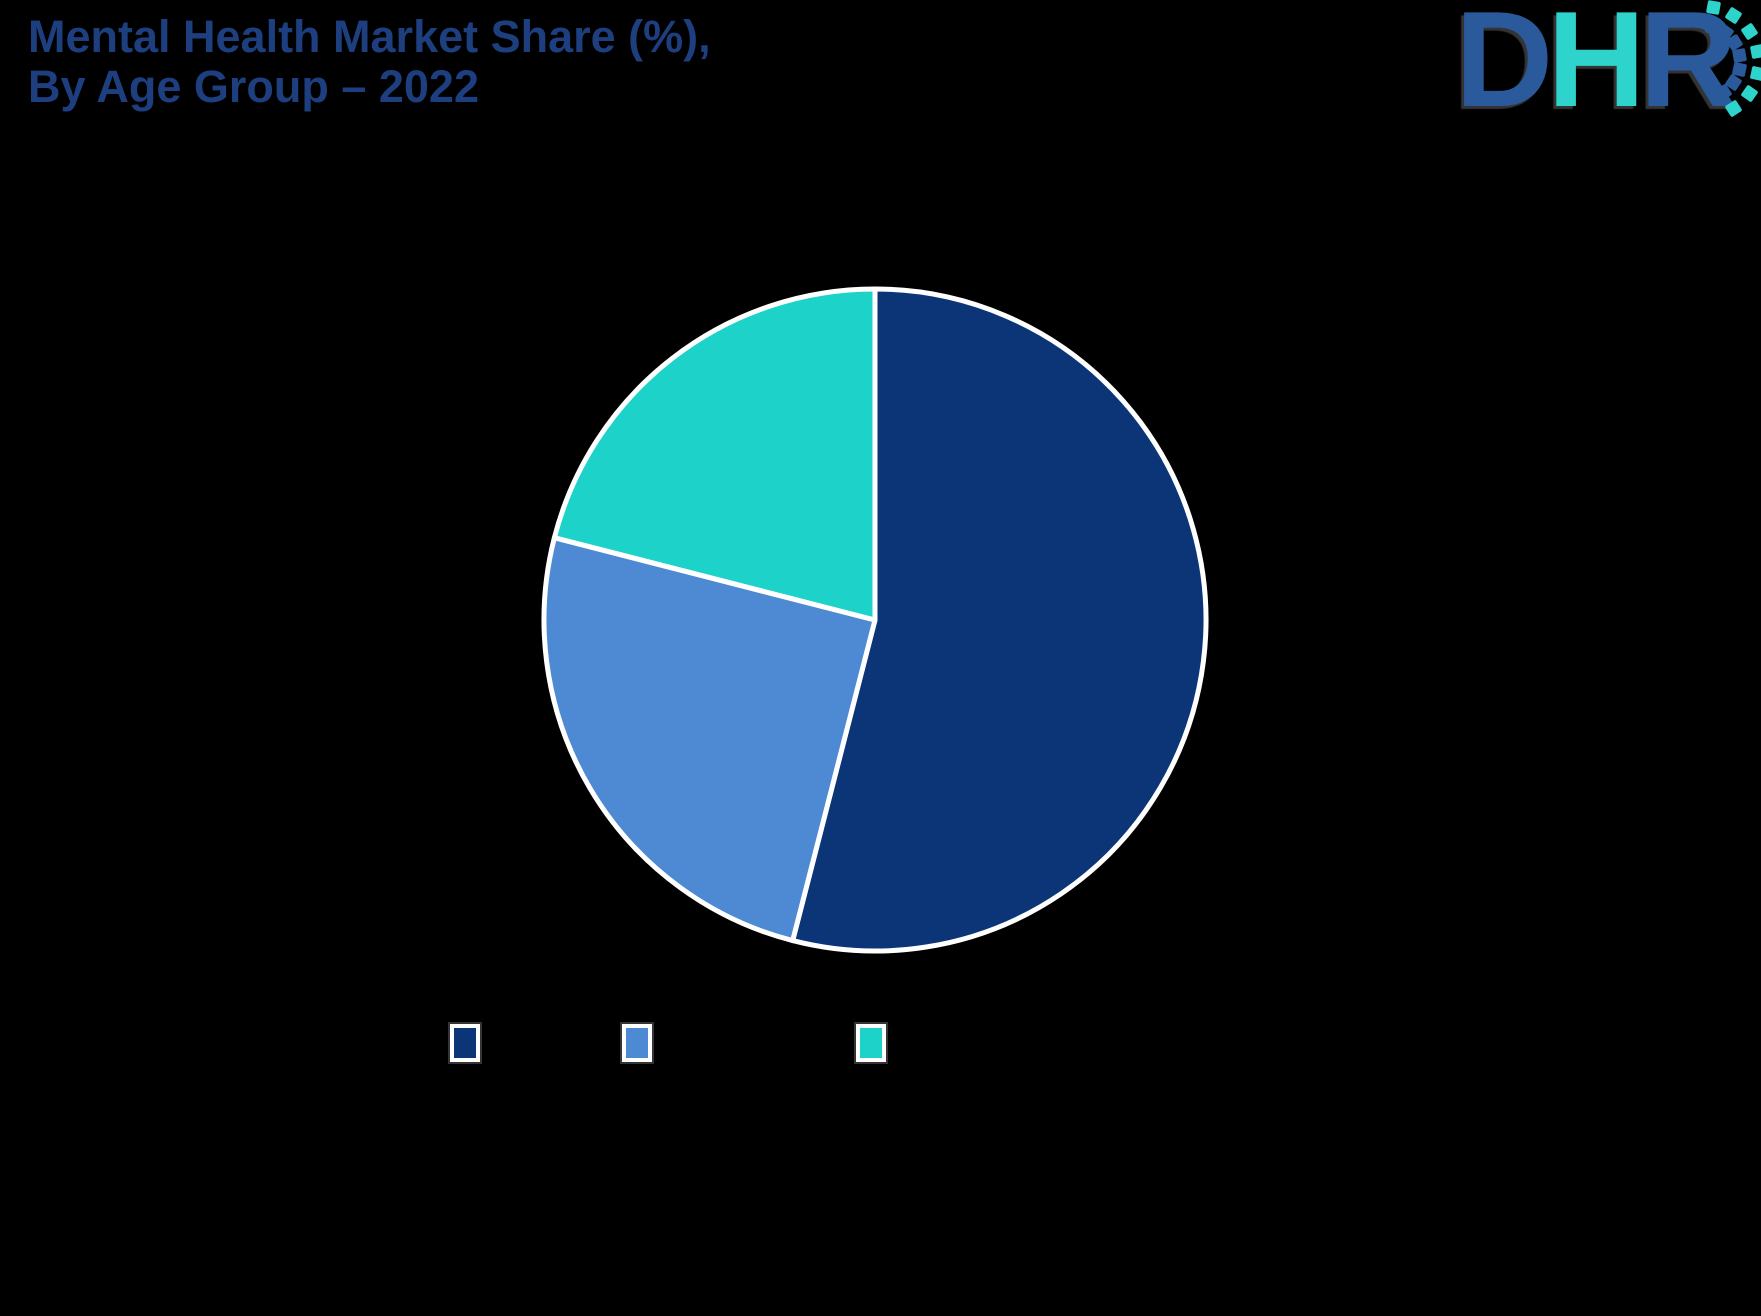 This screenshot has width=1761, height=1316. Describe the element at coordinates (1504, 67) in the screenshot. I see `logo-letter-d: D` at that location.